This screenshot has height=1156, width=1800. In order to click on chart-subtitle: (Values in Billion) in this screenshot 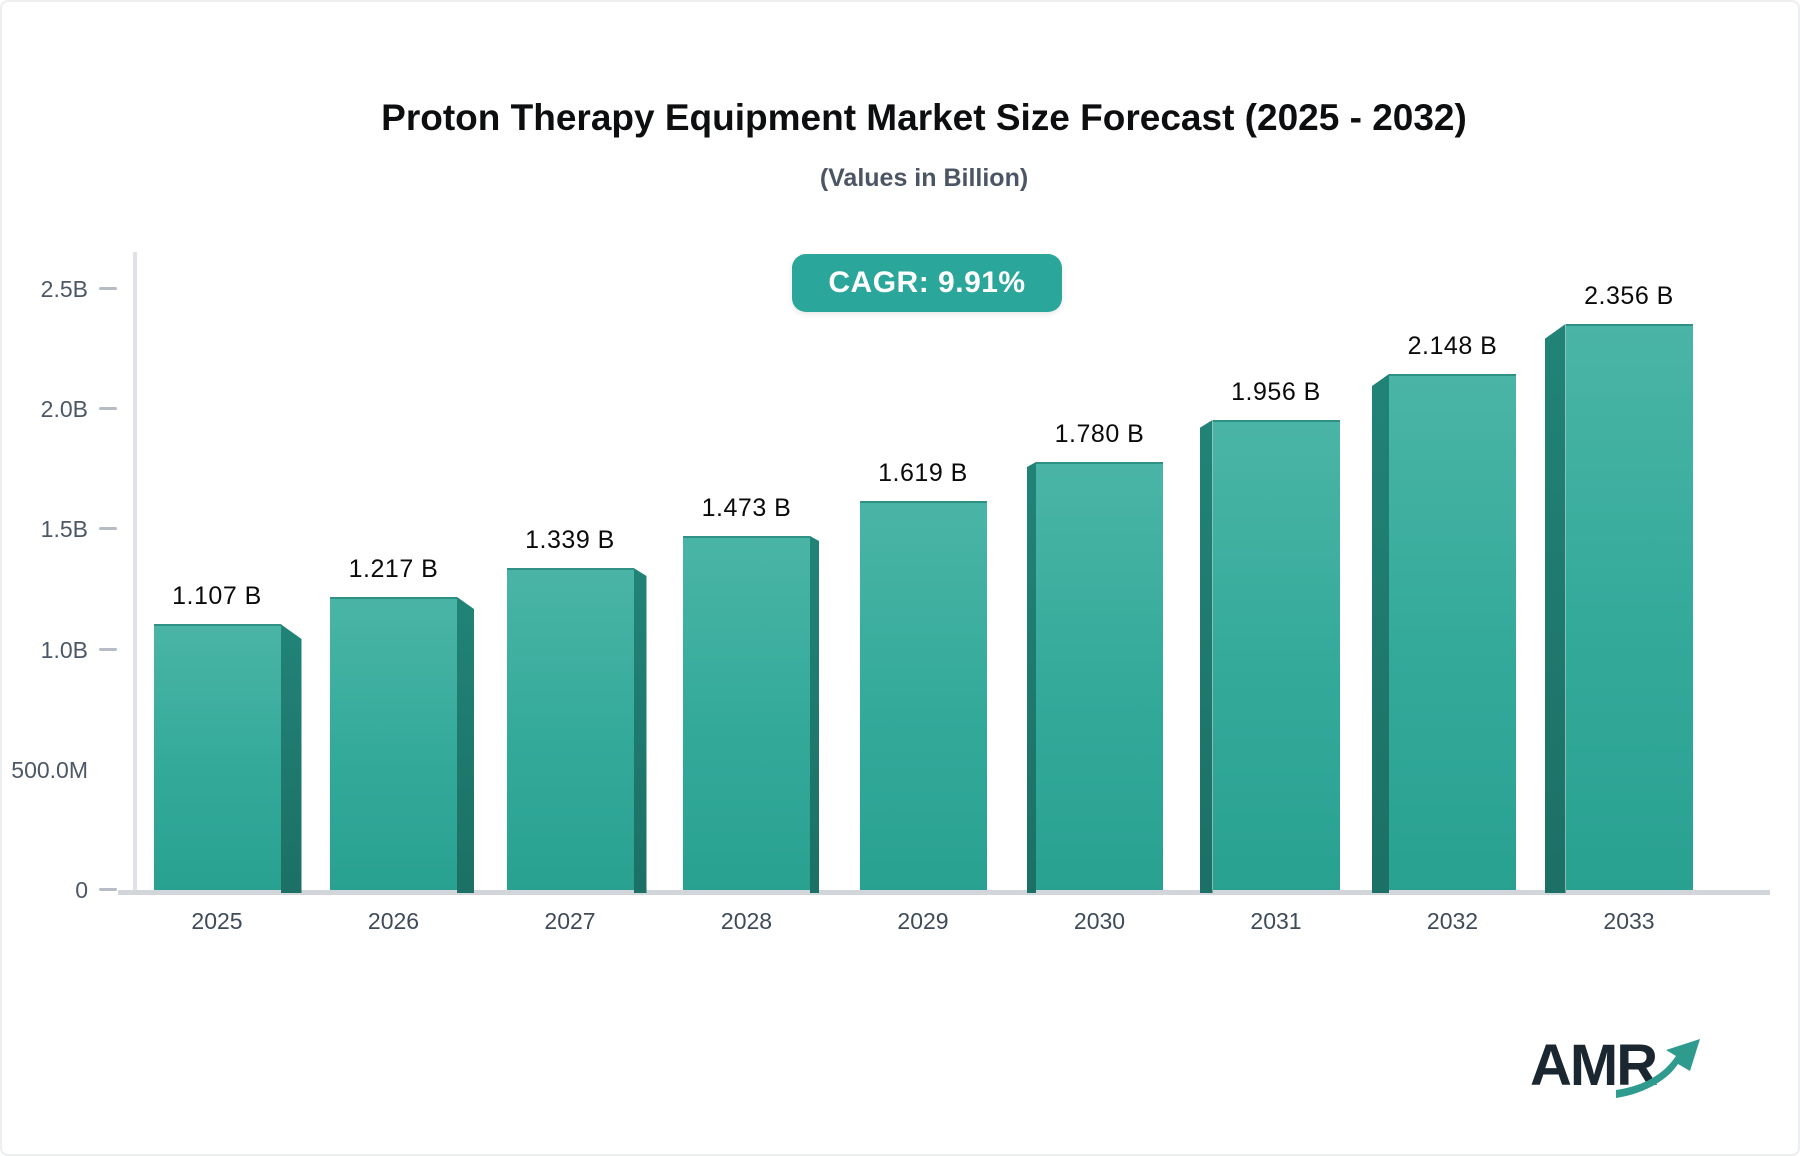, I will do `click(924, 178)`.